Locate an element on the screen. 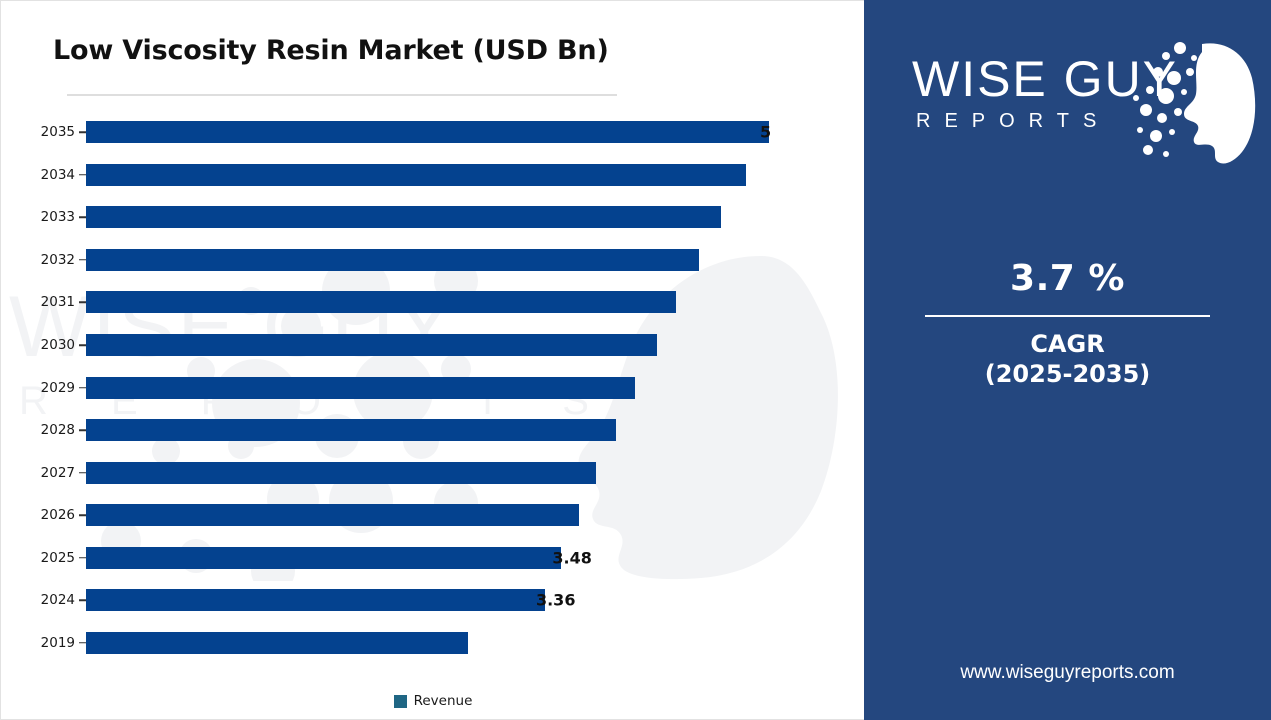 This screenshot has width=1271, height=720. bar-value-label: 3.48 is located at coordinates (572, 558).